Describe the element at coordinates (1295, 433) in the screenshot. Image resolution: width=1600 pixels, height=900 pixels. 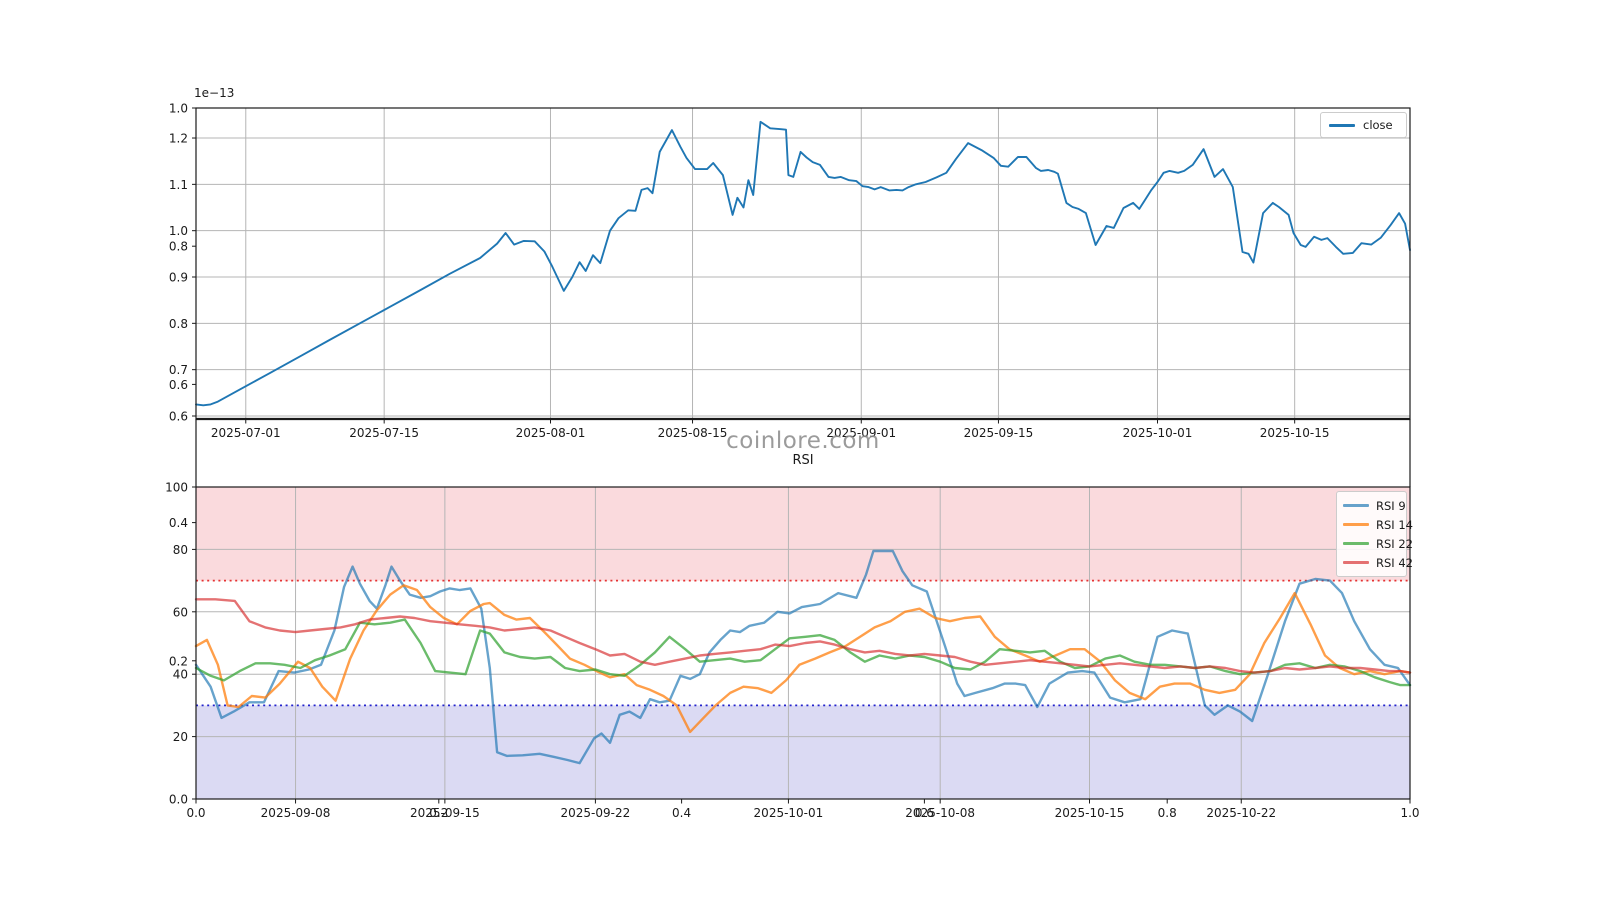
I see `top-x-tick-label: 2025-10-15` at that location.